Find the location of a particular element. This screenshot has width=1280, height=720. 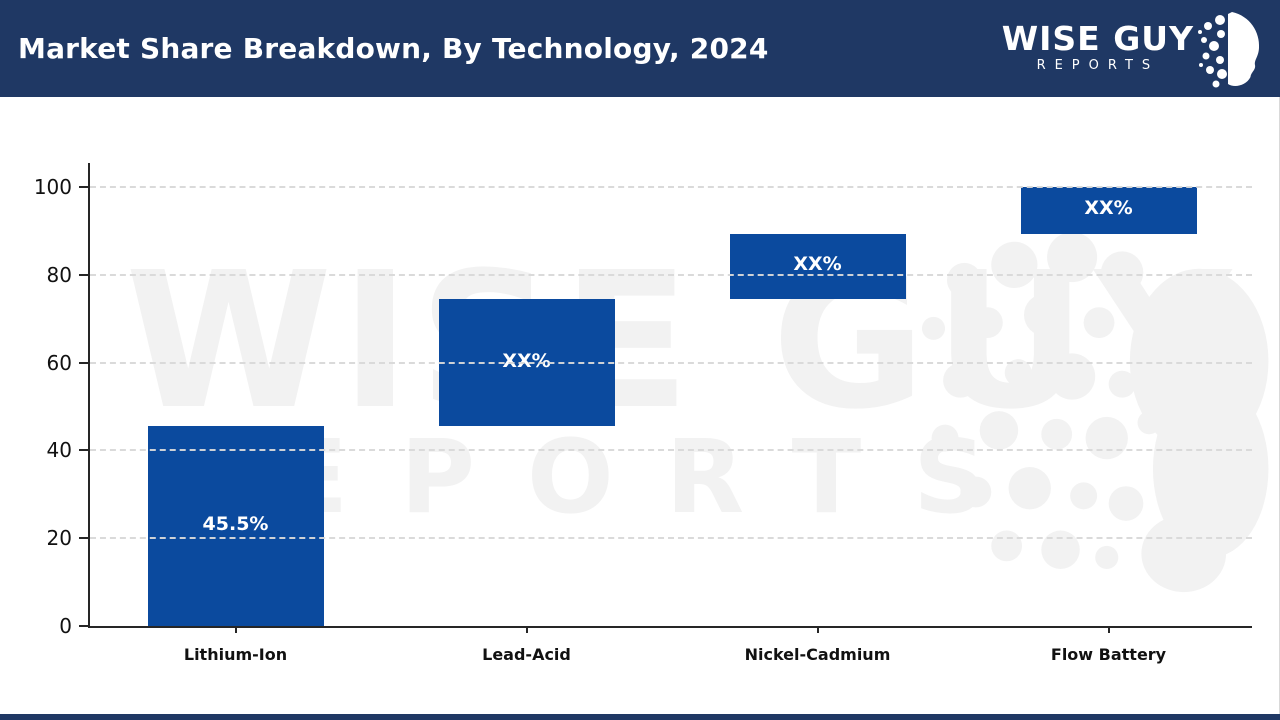

brand-wordmark-line1: WISE GUY is located at coordinates (1097, 38).